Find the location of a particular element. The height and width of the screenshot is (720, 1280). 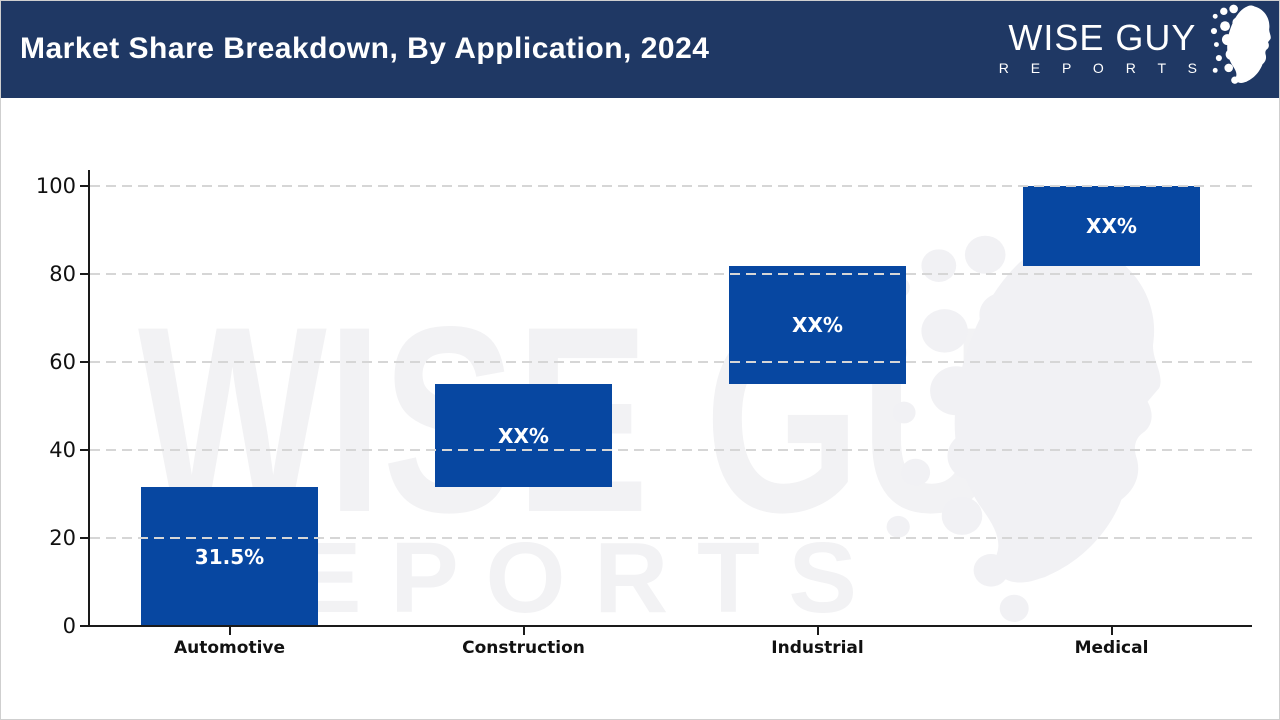

y-tick-label-80: 80 is located at coordinates (62, 274).